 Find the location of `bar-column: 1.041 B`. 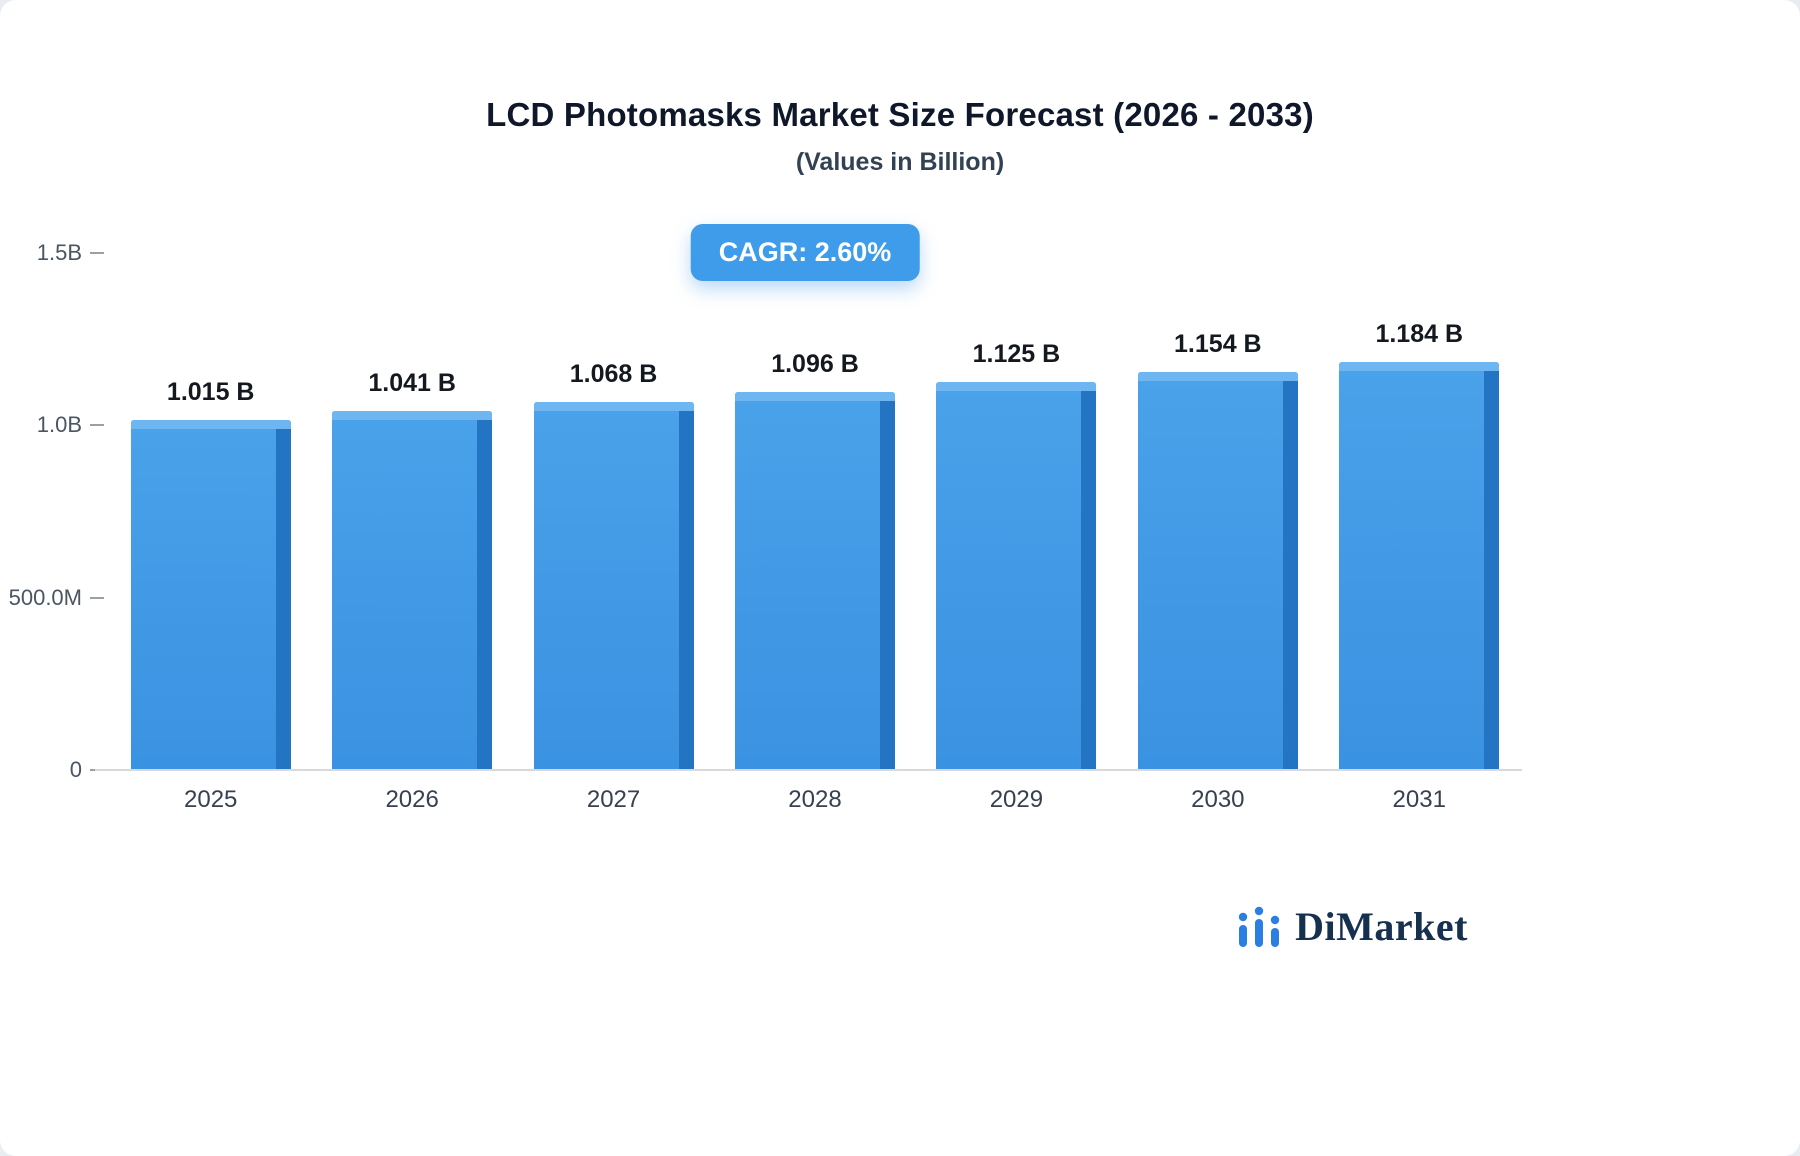

bar-column: 1.041 B is located at coordinates (411, 569).